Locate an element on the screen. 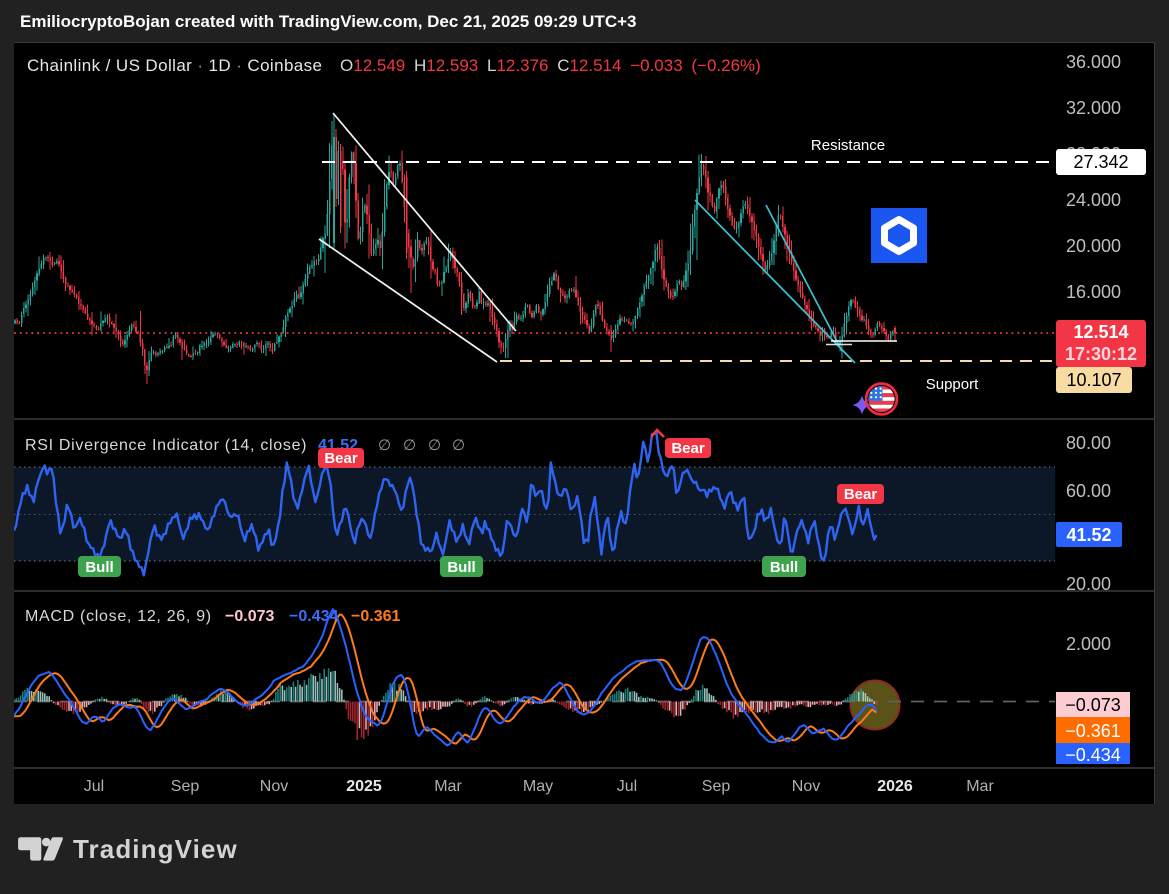 This screenshot has width=1169, height=894. svg-text:RSI Divergence Indicator (14,: RSI Divergence Indicator (14, close) is located at coordinates (166, 445).